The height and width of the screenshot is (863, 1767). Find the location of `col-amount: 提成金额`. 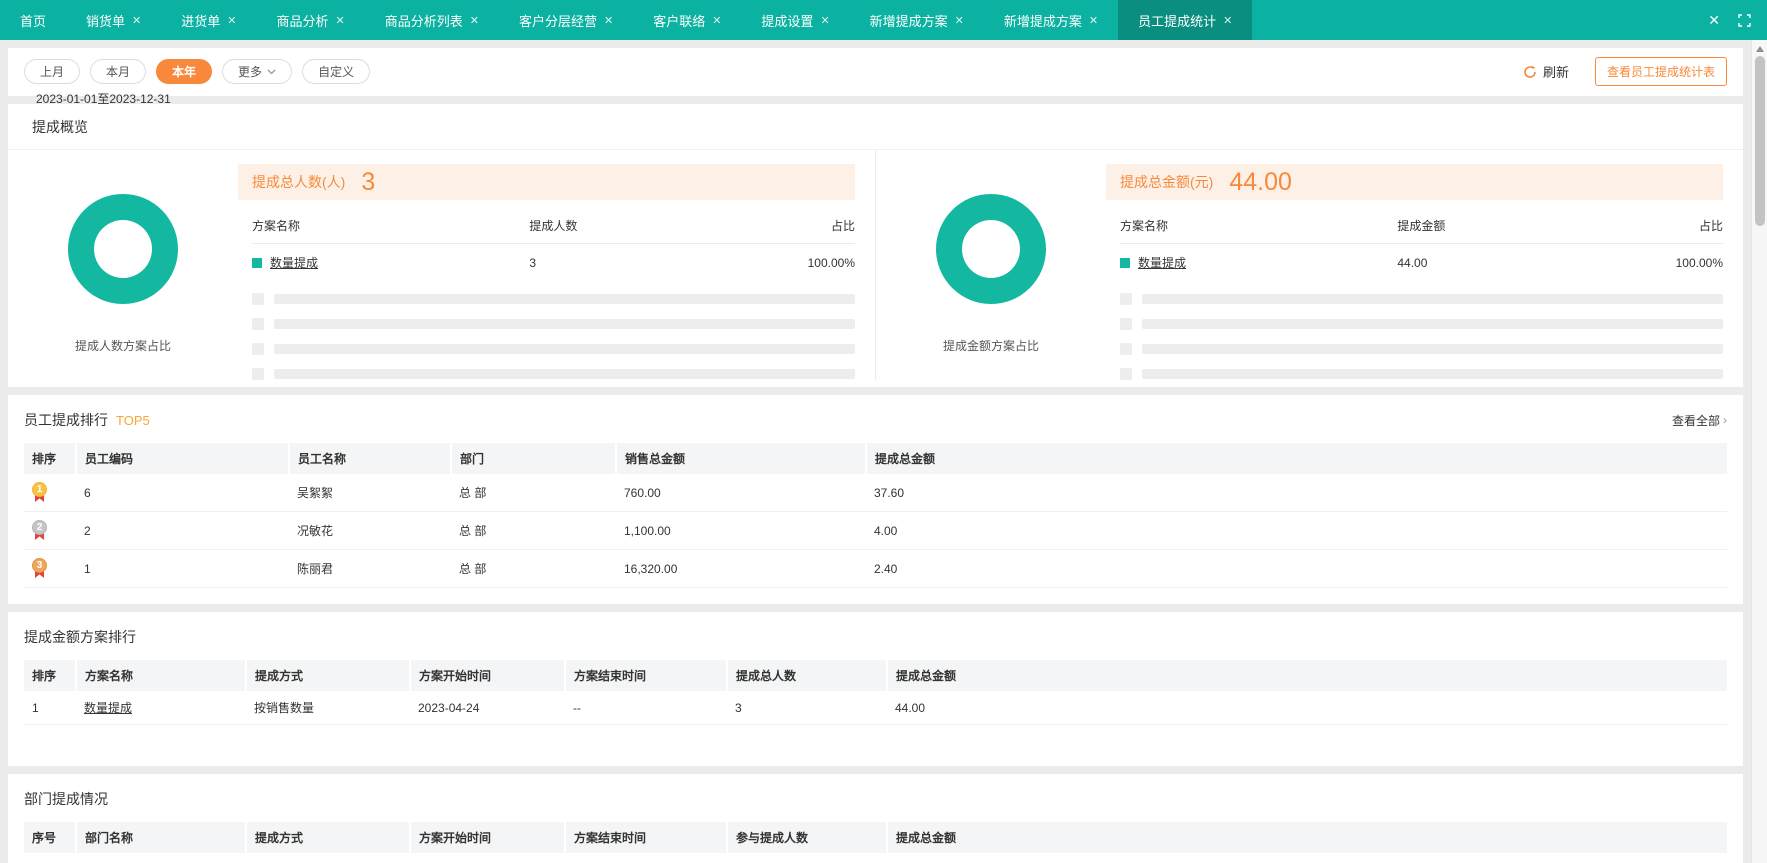

col-amount: 提成金额 is located at coordinates (1421, 226).